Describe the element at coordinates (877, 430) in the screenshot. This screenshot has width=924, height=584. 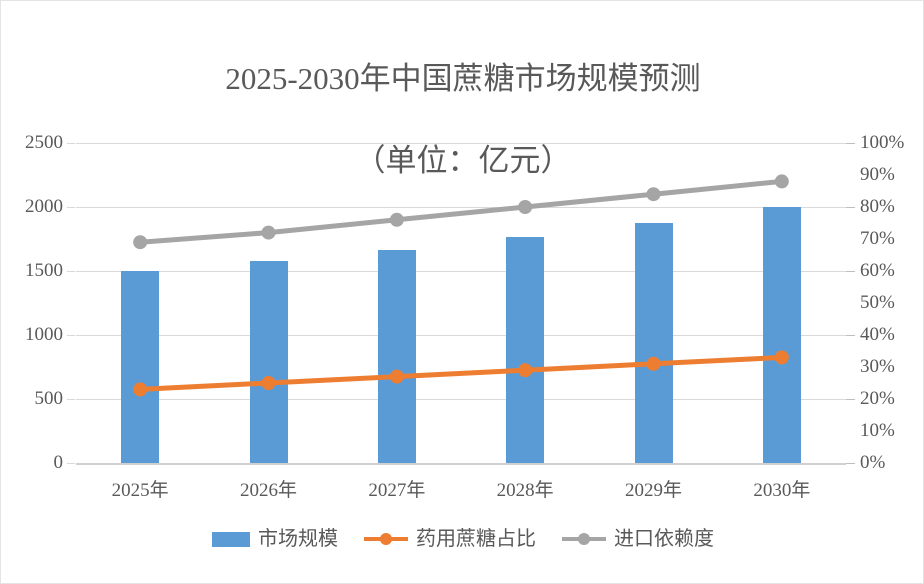
I see `y-axis-right-tick-label: 10%` at that location.